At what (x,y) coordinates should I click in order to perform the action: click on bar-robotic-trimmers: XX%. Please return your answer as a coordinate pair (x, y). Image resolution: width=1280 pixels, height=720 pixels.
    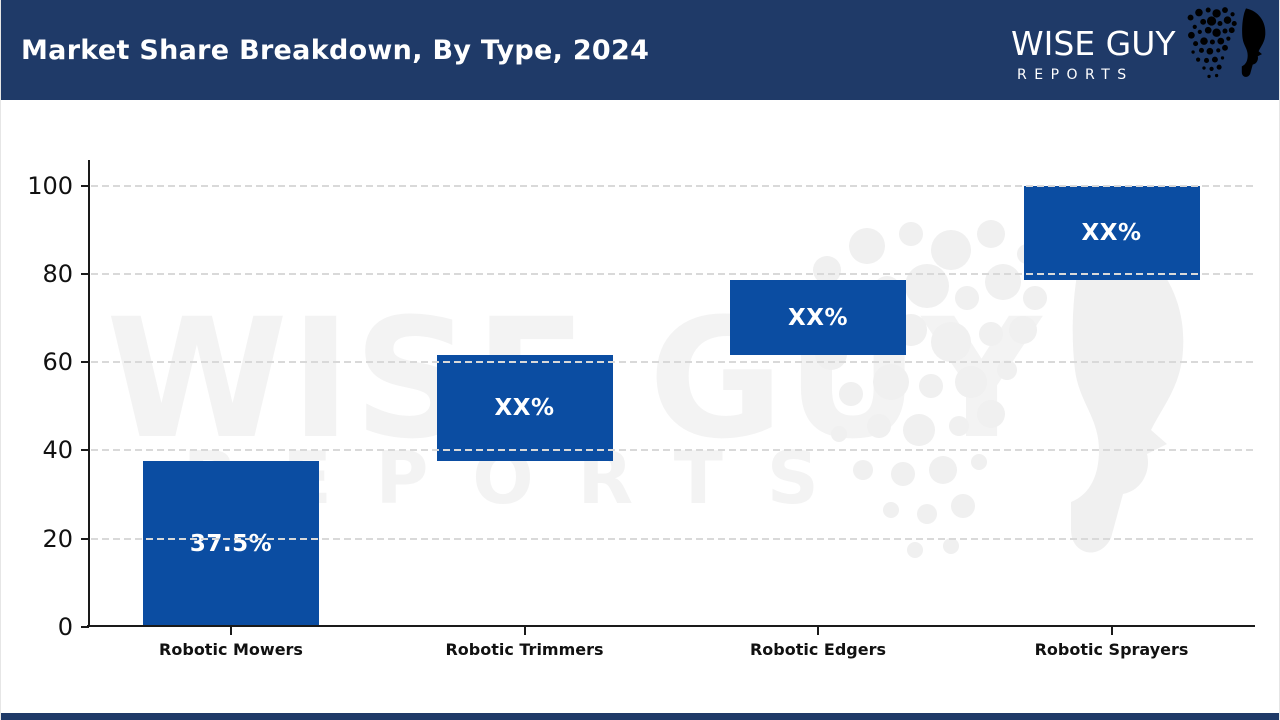
    Looking at the image, I should click on (524, 408).